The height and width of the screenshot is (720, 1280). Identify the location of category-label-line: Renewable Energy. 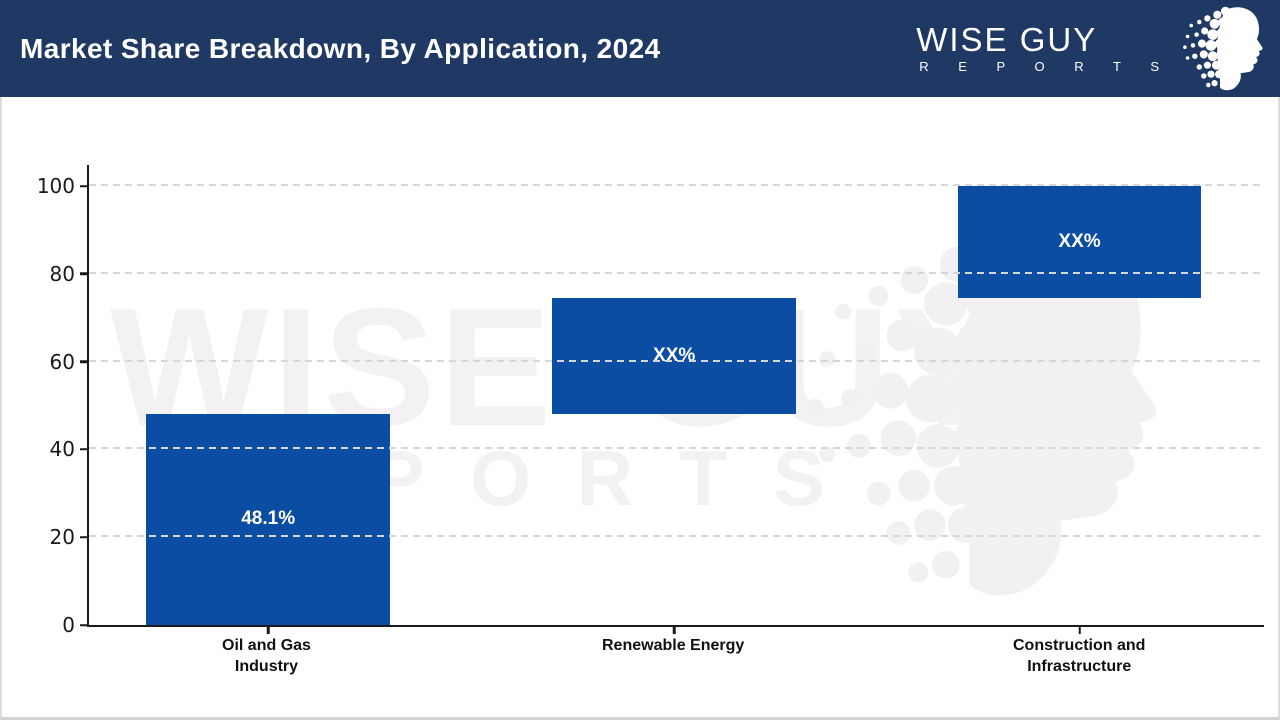
(673, 645).